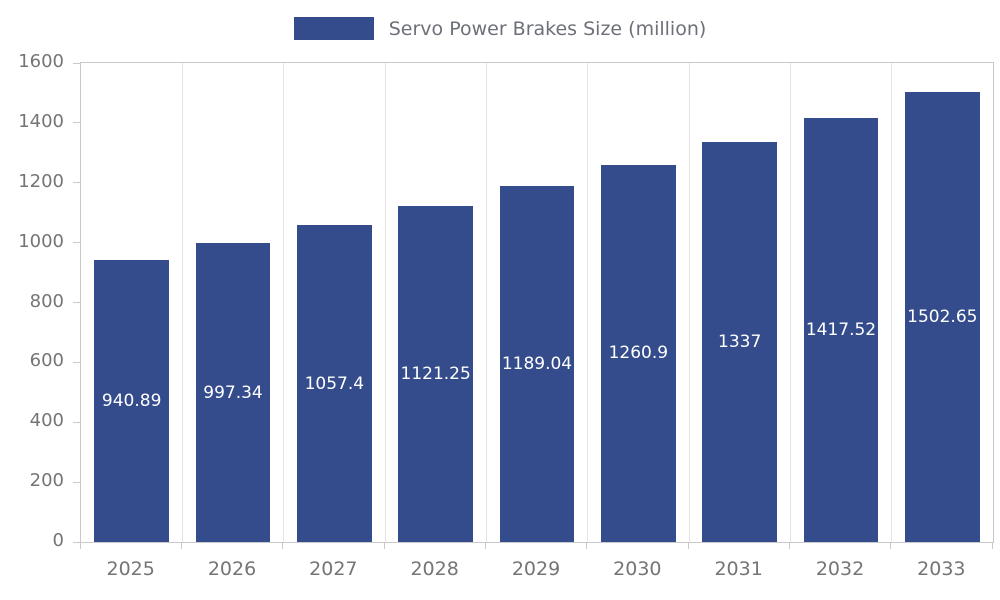  I want to click on y-axis: 0 200 400 600 800 1000 1200 1400 1600, so click(36, 301).